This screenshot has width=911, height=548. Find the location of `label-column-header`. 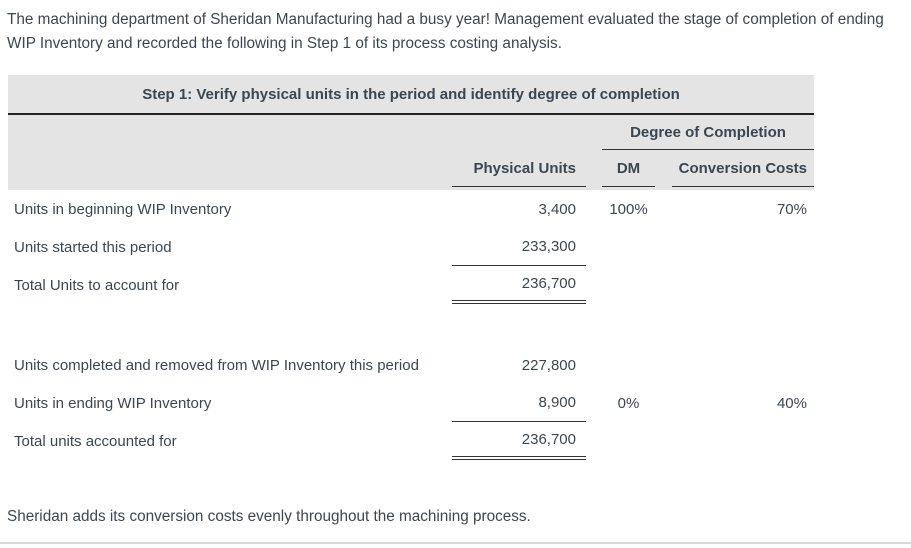

label-column-header is located at coordinates (230, 168).